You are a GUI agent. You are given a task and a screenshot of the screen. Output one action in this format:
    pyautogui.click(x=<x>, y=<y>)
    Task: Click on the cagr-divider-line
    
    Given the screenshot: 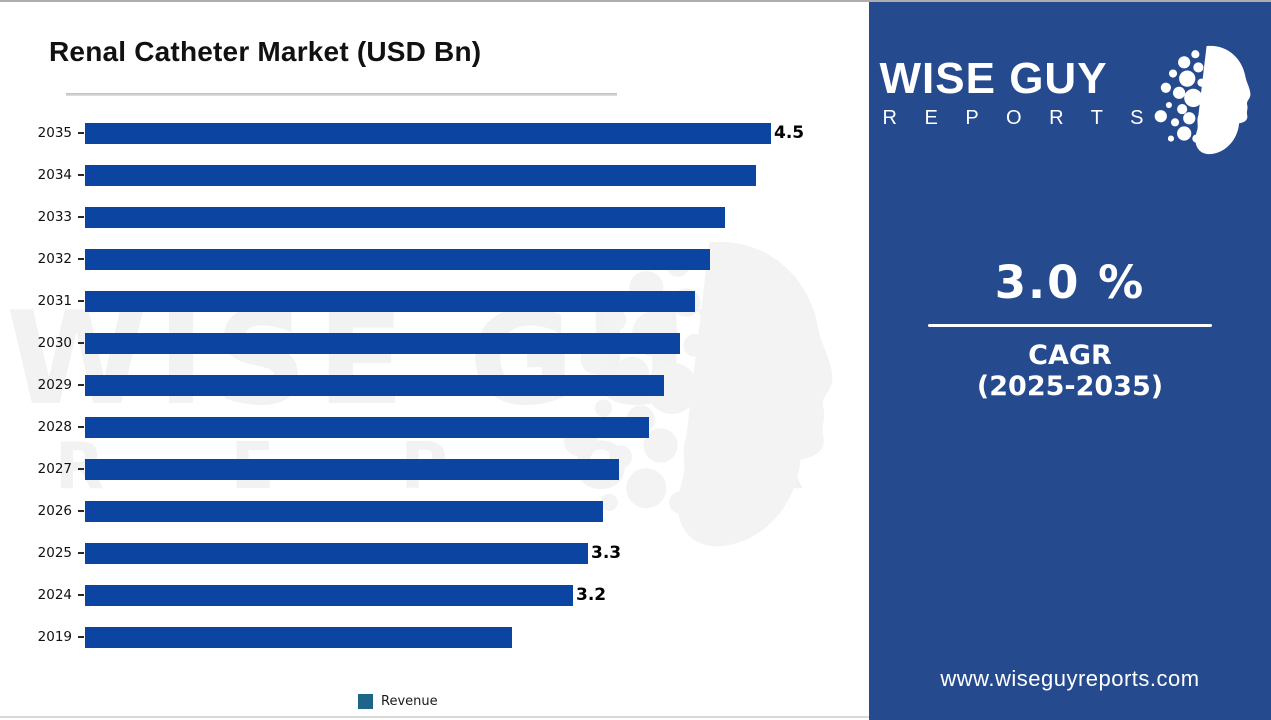 What is the action you would take?
    pyautogui.click(x=1070, y=325)
    